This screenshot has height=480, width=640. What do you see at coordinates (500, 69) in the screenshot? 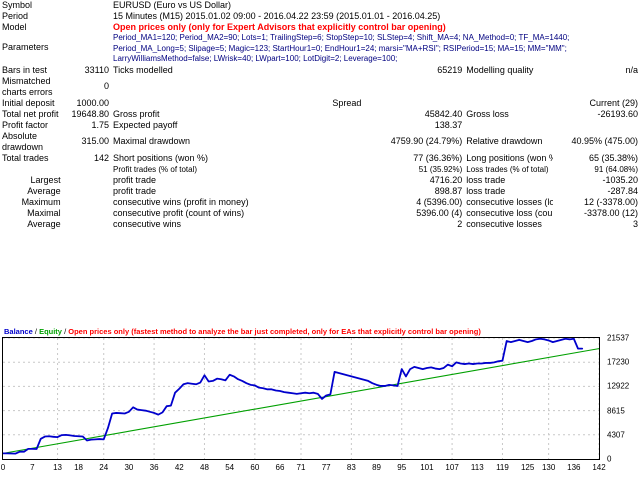
I see `modelling-quality-label: Modelling quality` at bounding box center [500, 69].